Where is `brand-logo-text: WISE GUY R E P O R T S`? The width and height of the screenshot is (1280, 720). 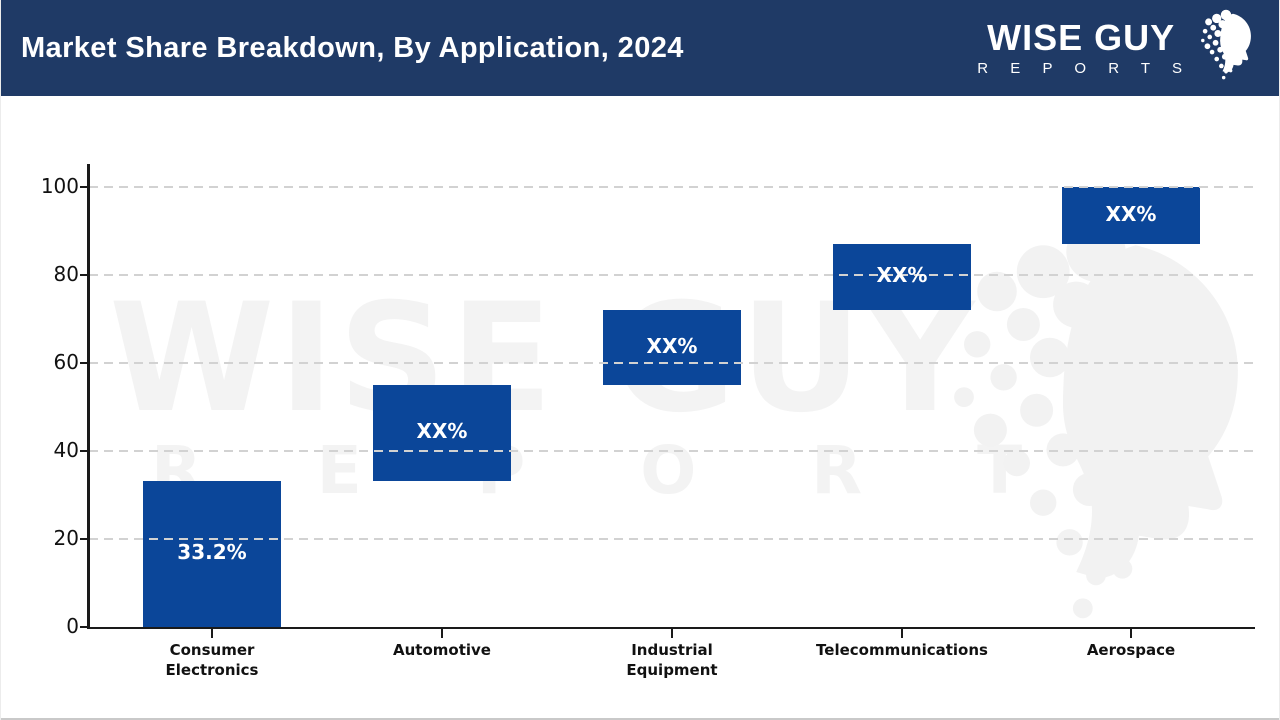
brand-logo-text: WISE GUY R E P O R T S is located at coordinates (1081, 47).